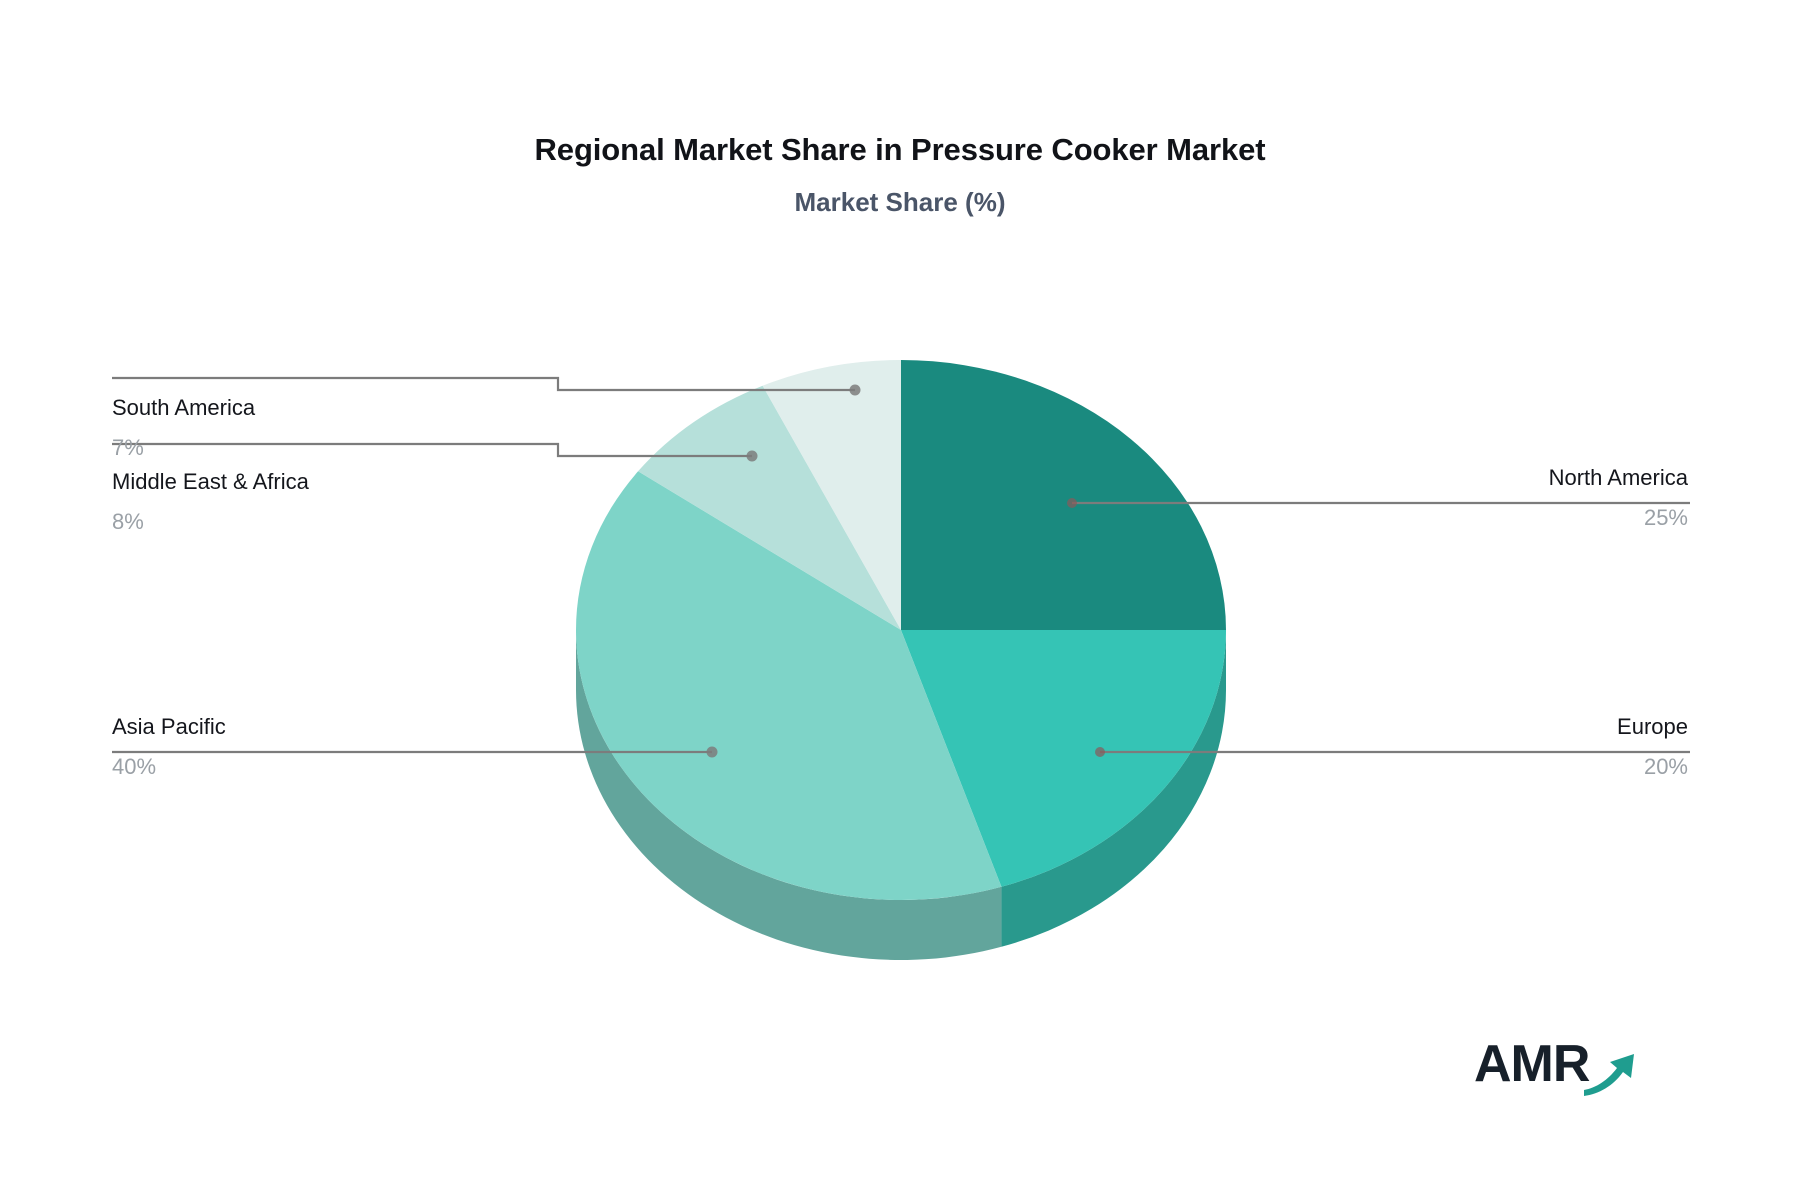 The height and width of the screenshot is (1196, 1800). I want to click on callout-value-asia-pacific-wrap: 40%, so click(134, 767).